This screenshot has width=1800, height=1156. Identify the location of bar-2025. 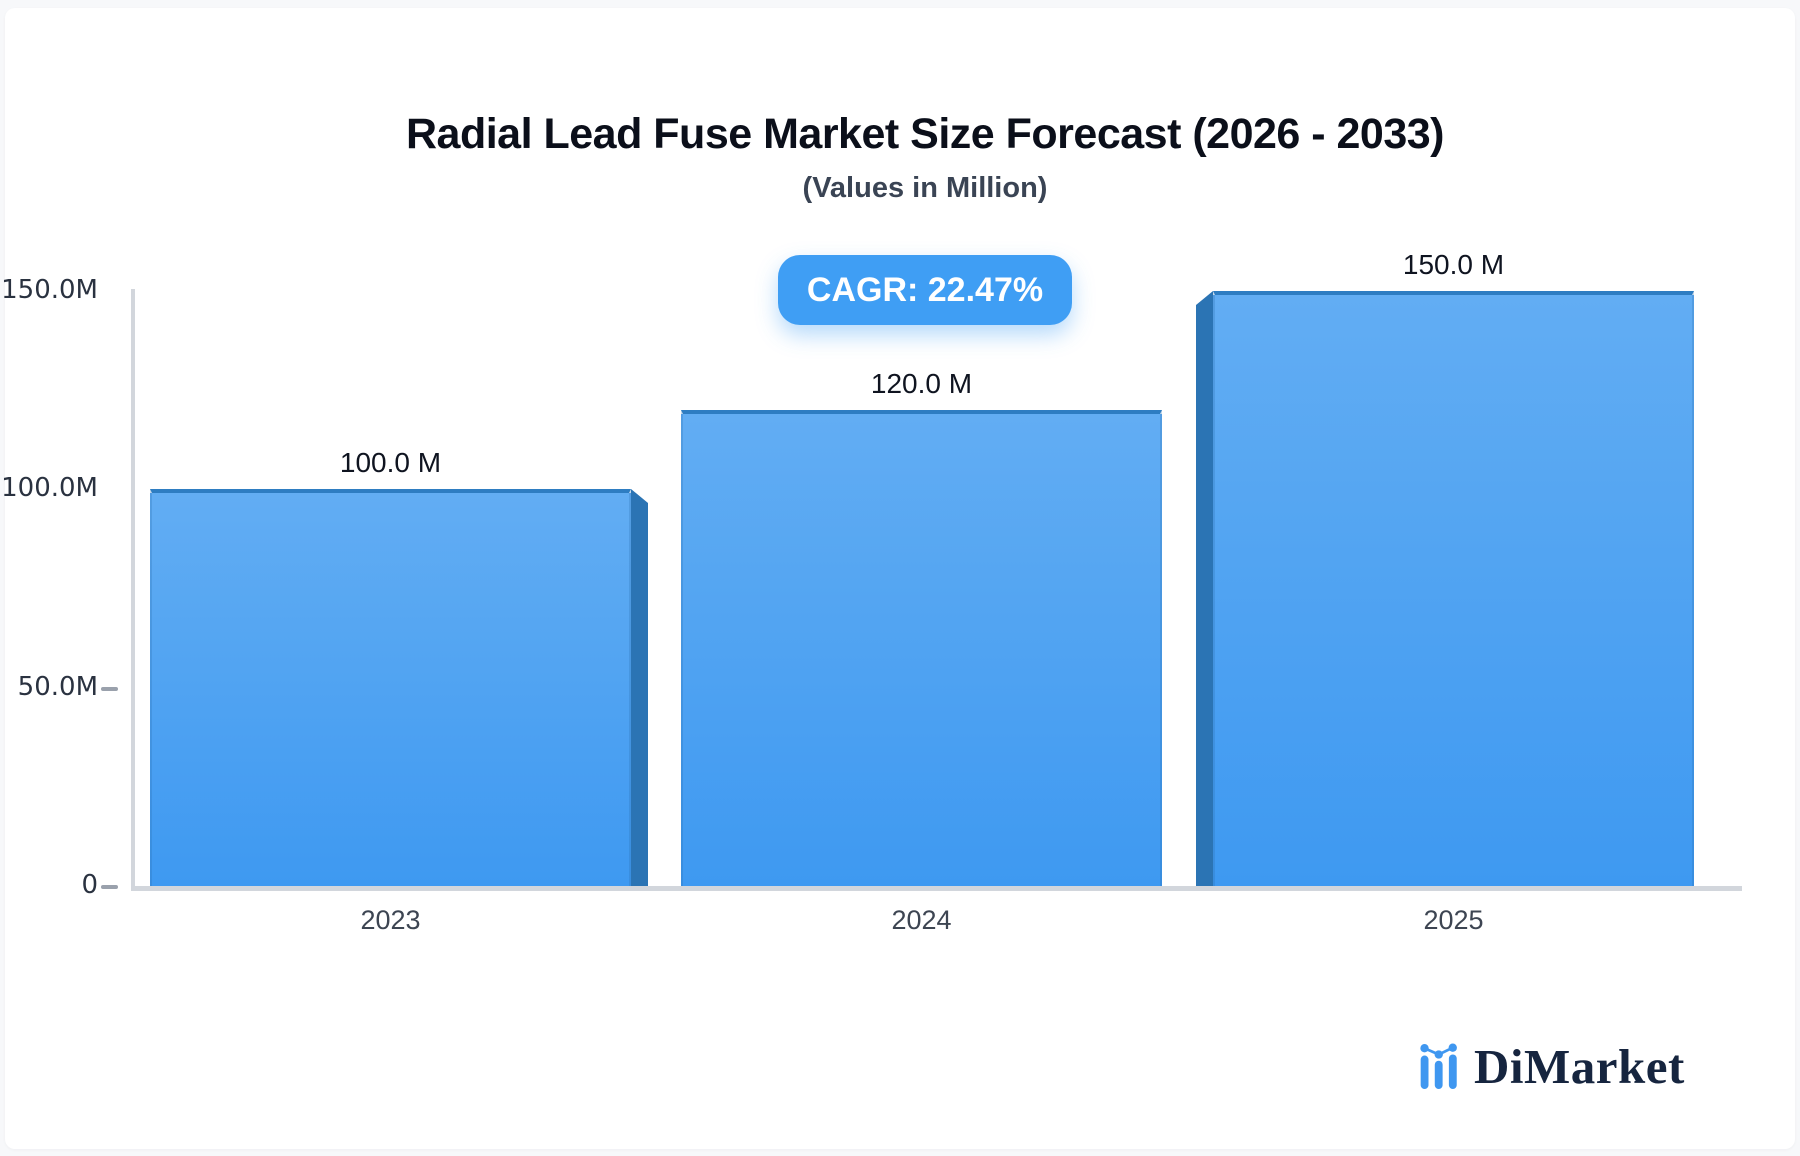
(1453, 588).